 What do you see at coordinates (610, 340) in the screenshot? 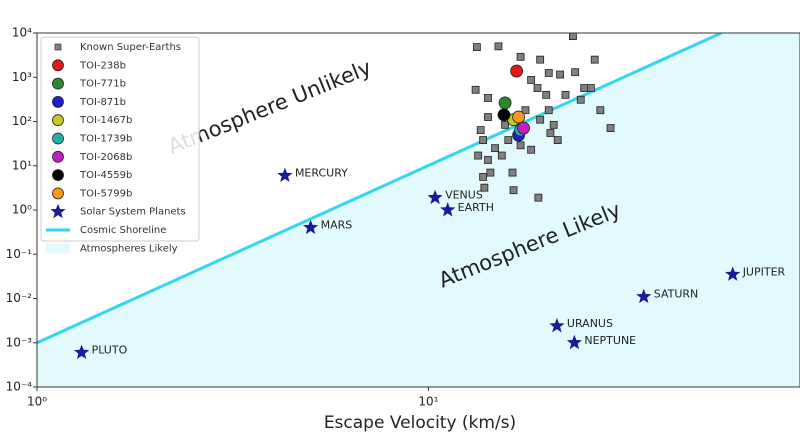
I see `planet-label: NEPTUNE` at bounding box center [610, 340].